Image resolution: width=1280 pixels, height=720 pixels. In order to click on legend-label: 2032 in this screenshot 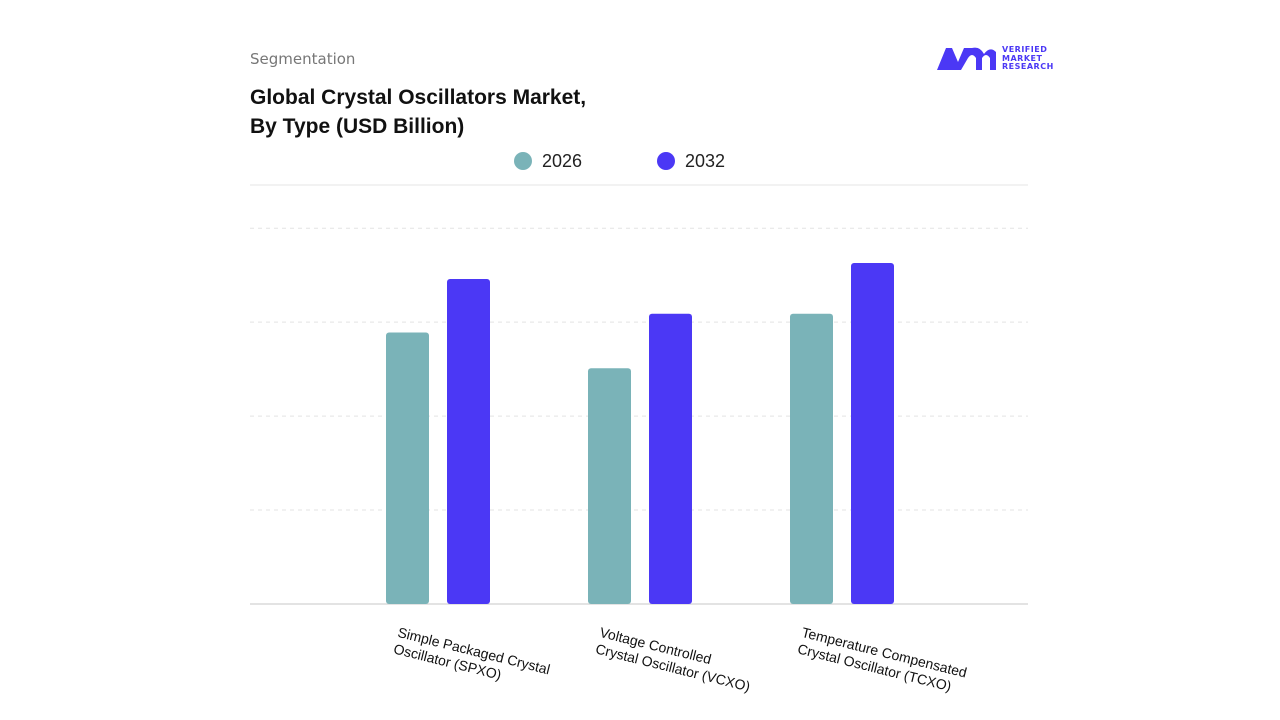, I will do `click(705, 161)`.